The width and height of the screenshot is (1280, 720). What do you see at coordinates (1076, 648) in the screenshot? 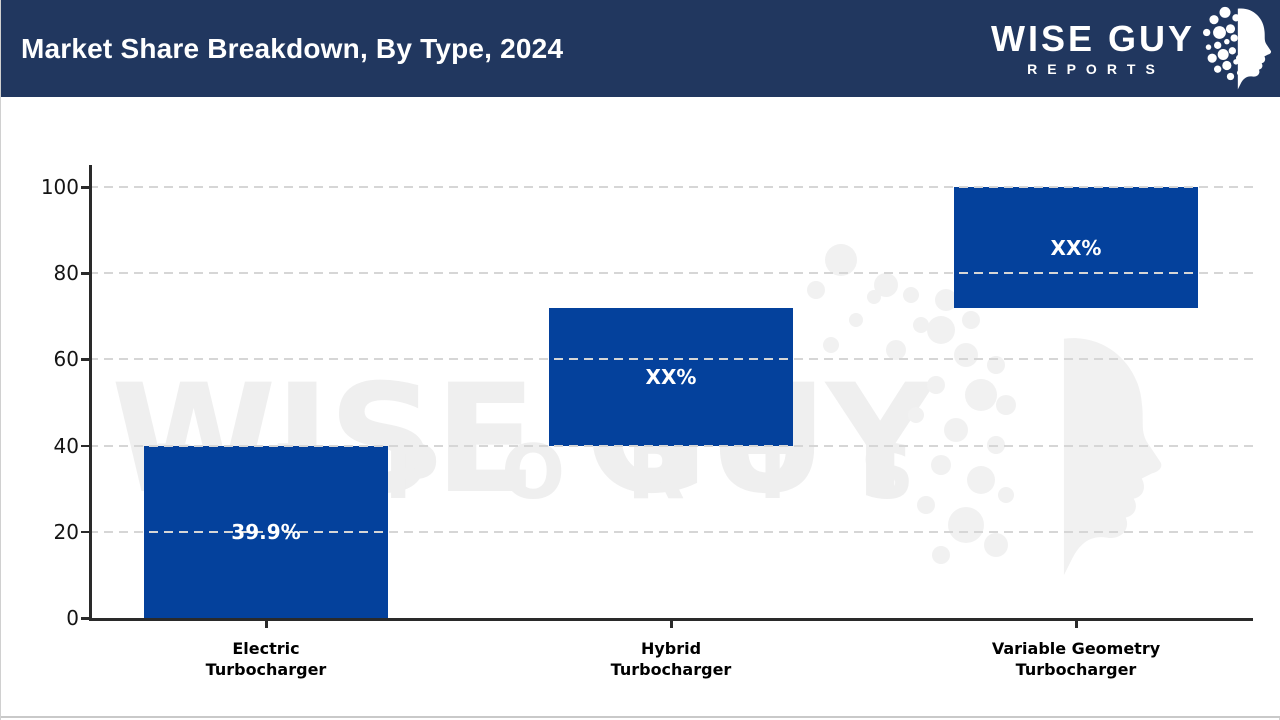
I see `category-label-line: Variable Geometry` at bounding box center [1076, 648].